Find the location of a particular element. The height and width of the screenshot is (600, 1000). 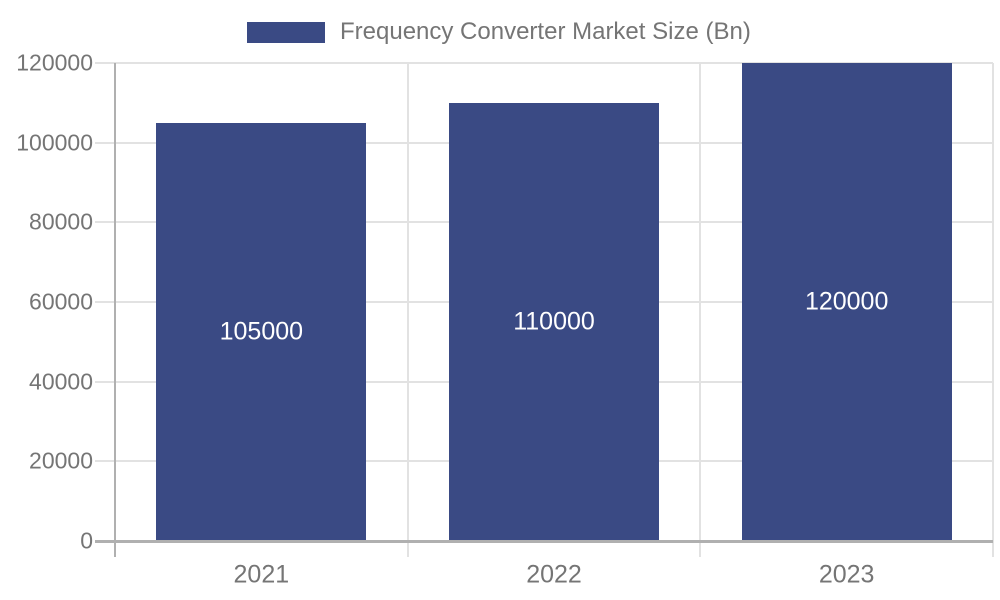

bar-value-label: 105000 is located at coordinates (261, 331).